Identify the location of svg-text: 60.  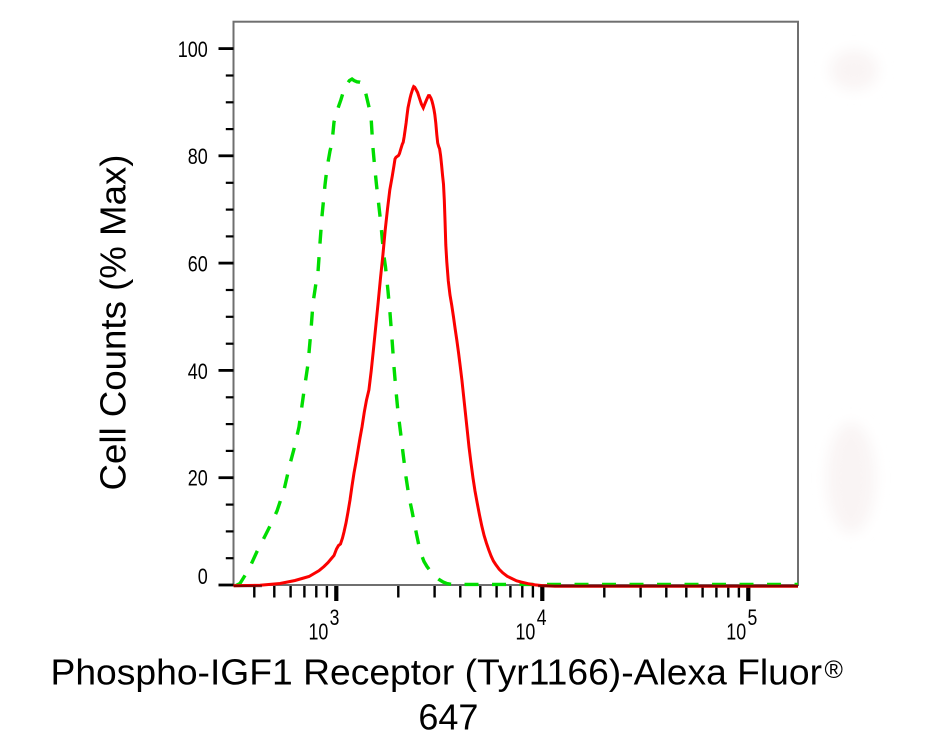
(198, 265).